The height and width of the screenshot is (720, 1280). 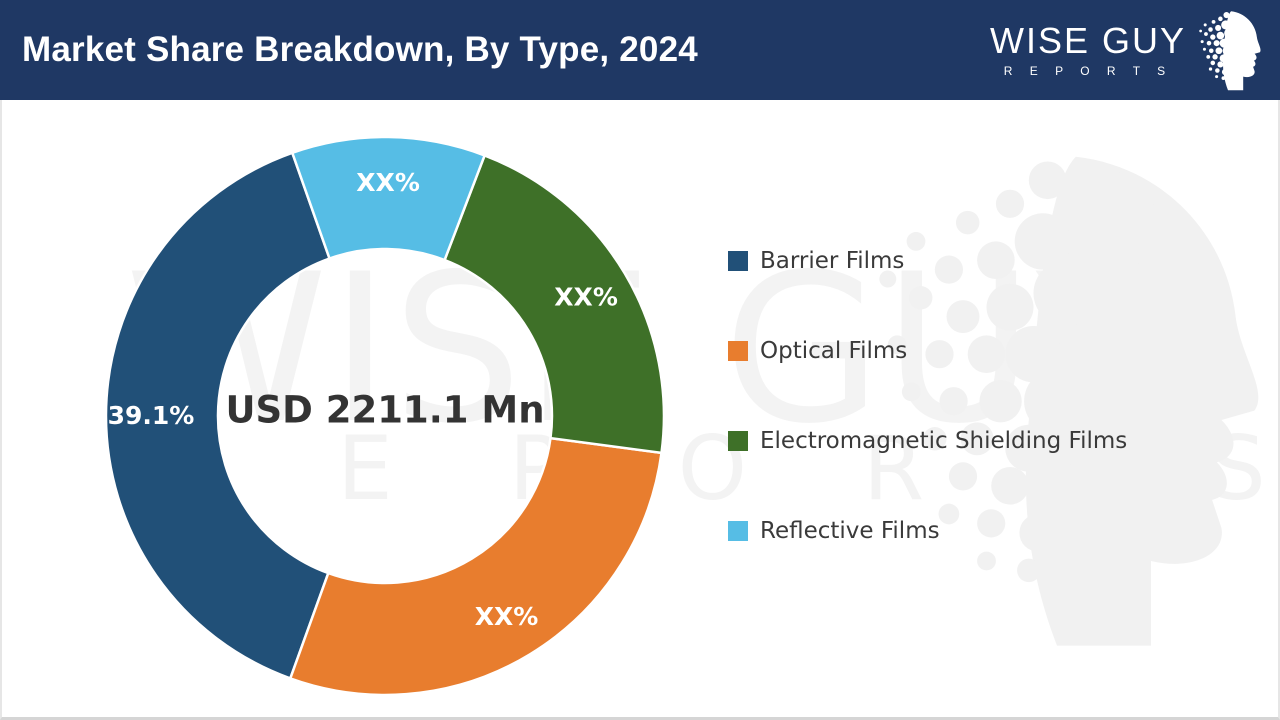 I want to click on pie-slice-barrier-films, so click(x=217, y=415).